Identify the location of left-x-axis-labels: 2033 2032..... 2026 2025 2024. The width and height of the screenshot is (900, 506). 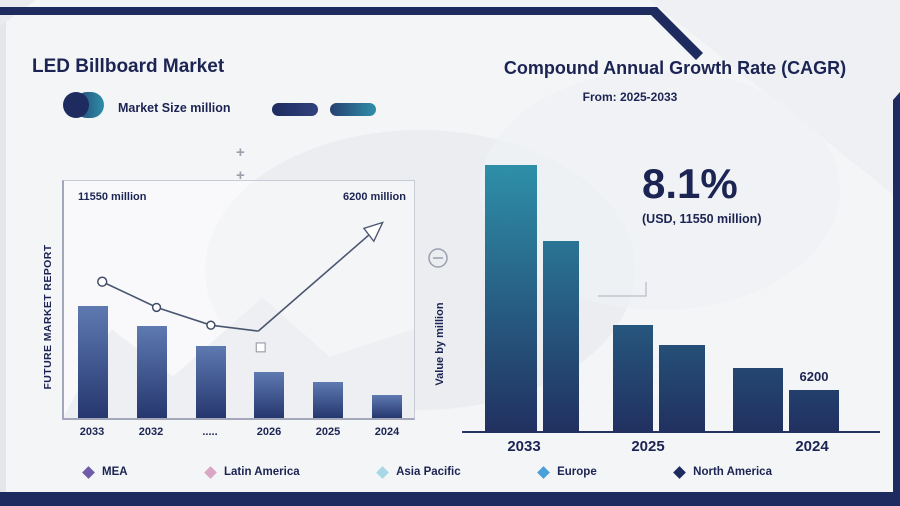
(239, 432).